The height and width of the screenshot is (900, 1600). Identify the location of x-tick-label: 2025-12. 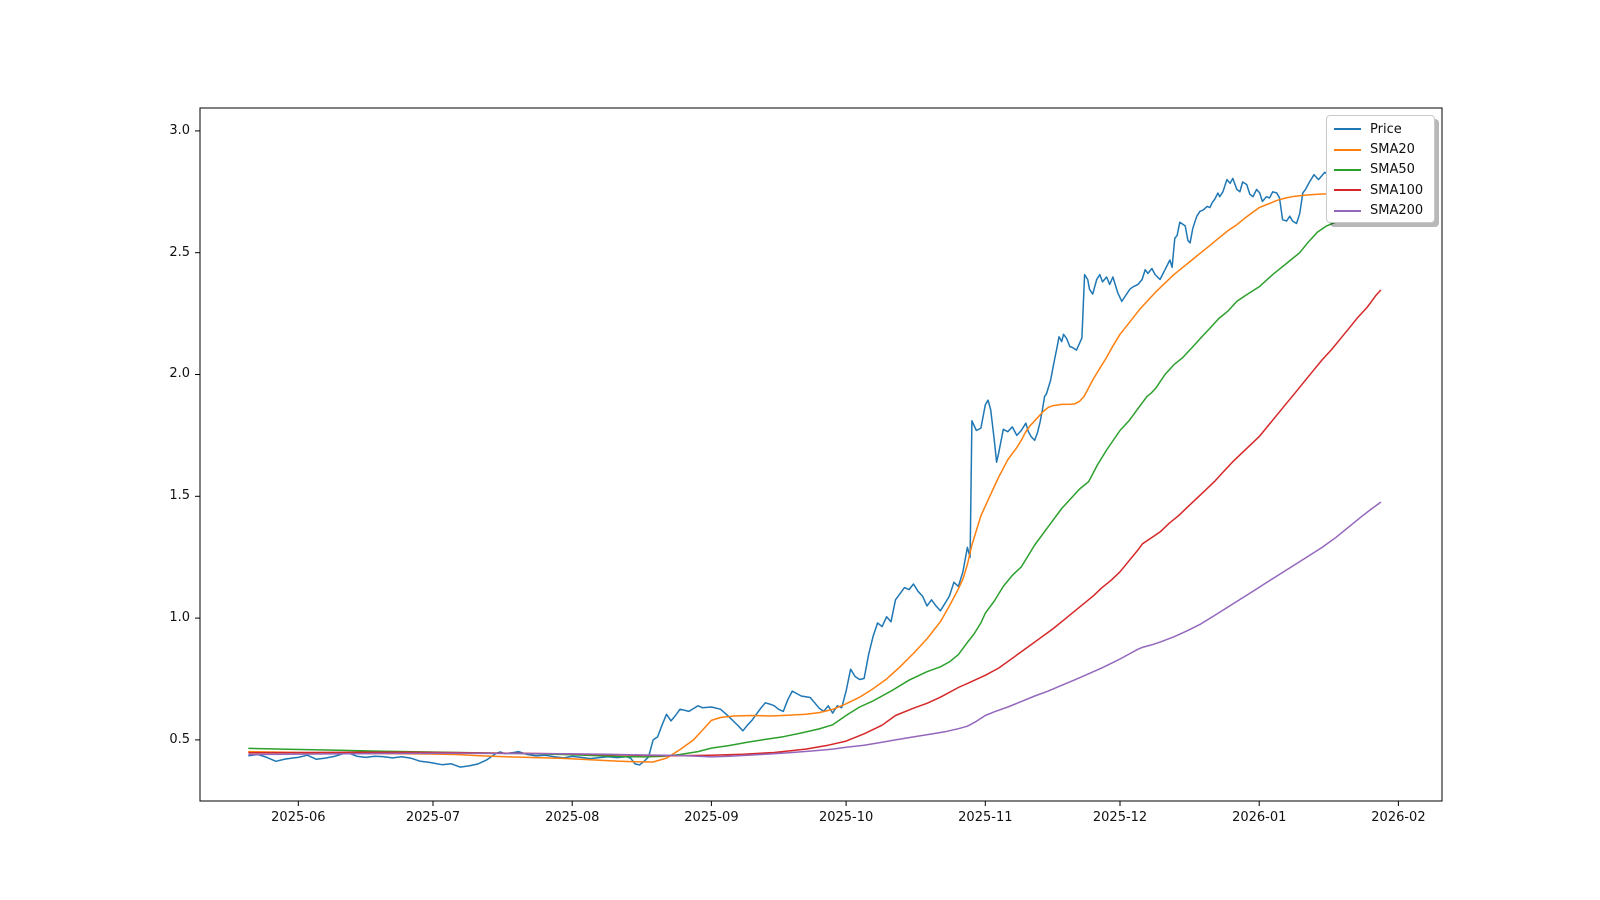
(1120, 817).